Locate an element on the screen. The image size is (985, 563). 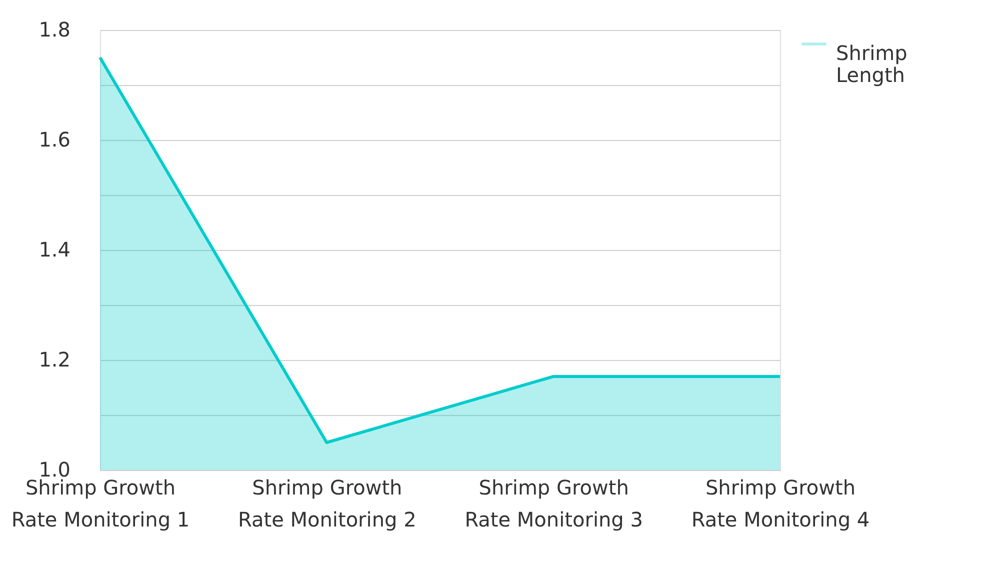
y-tick-label: 1.2 is located at coordinates (54, 360).